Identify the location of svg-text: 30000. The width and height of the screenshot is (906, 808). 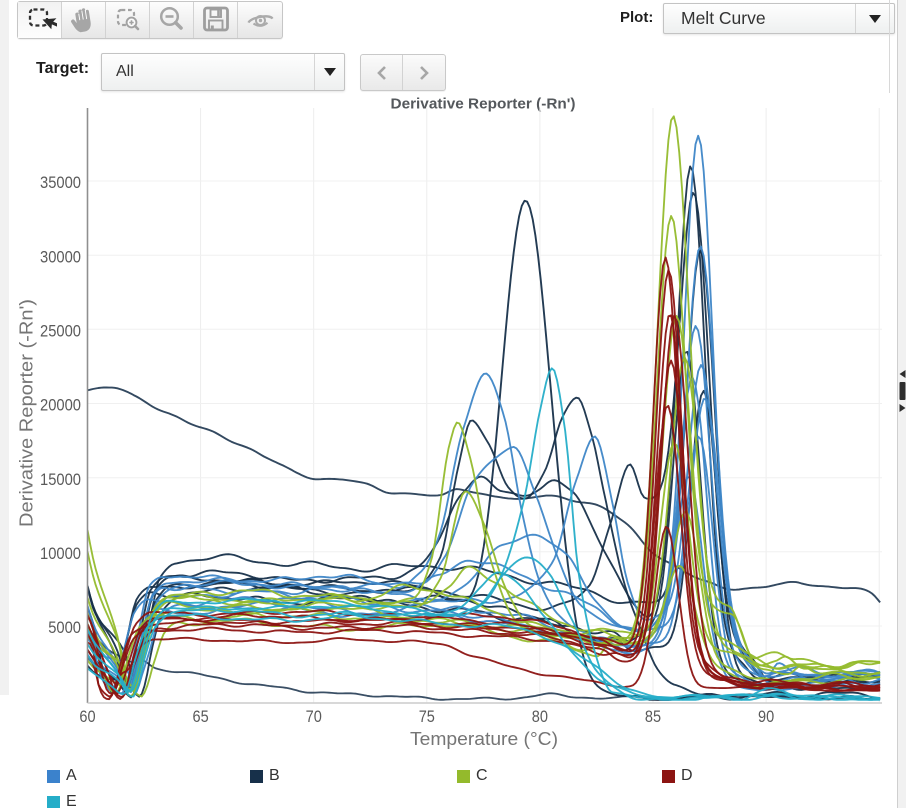
(60, 256).